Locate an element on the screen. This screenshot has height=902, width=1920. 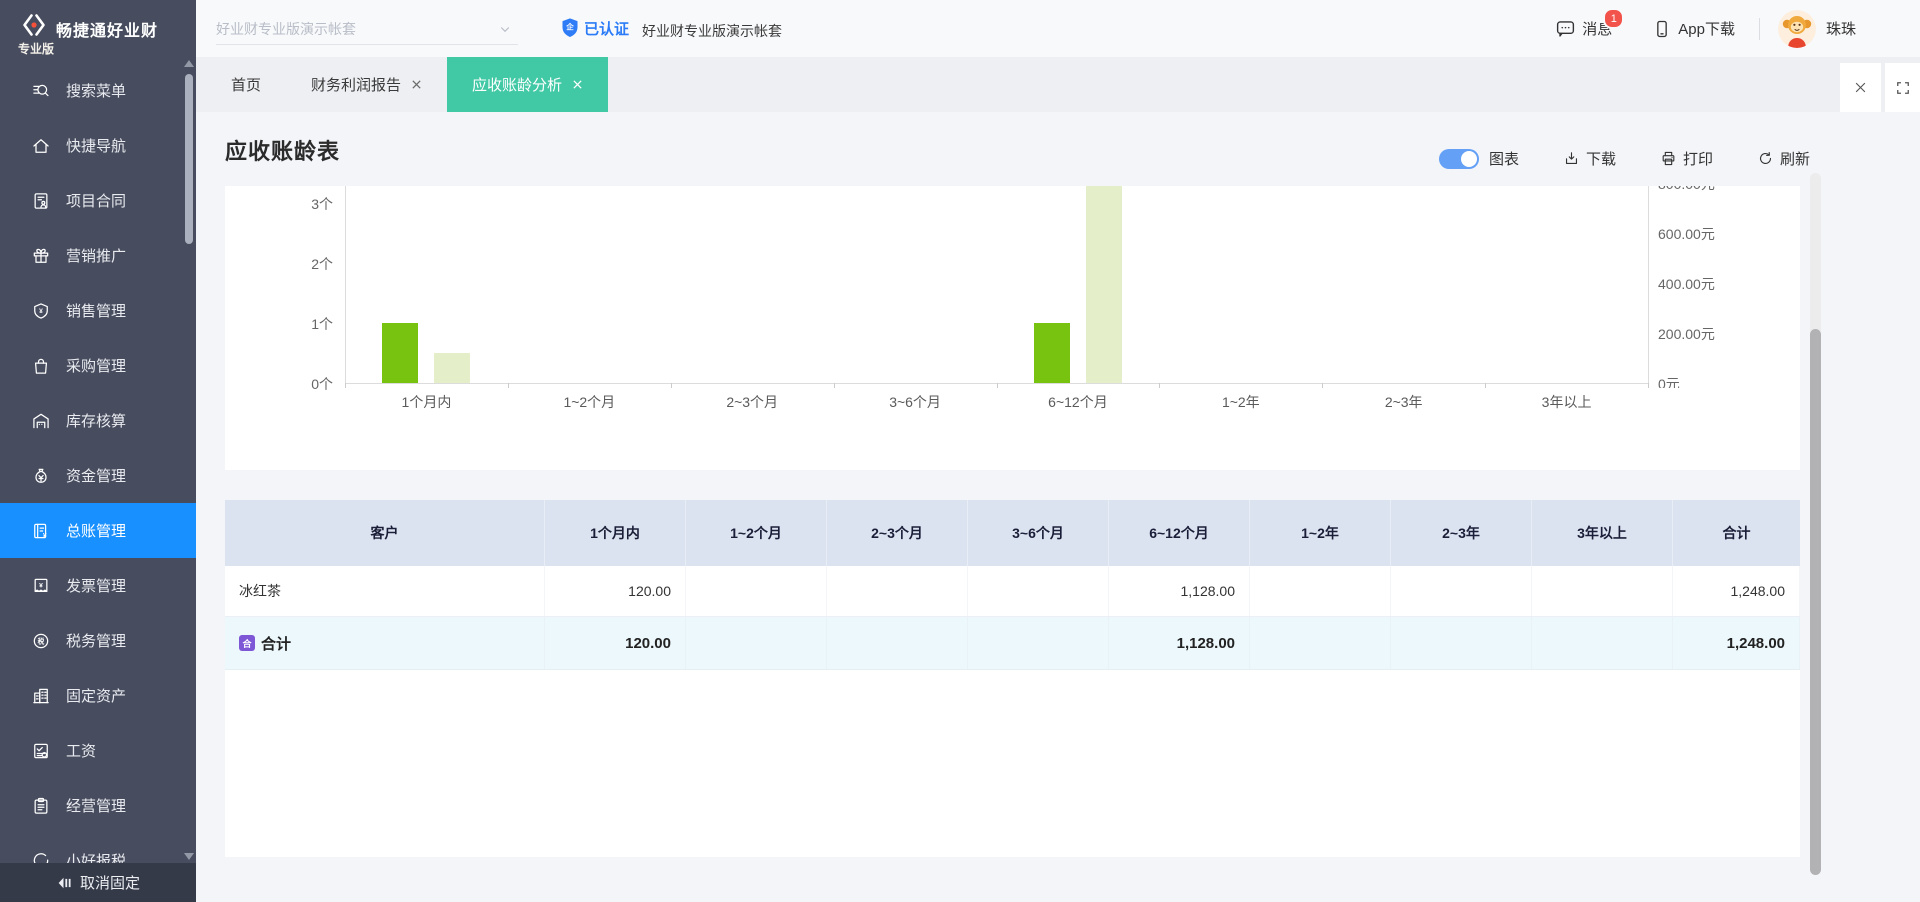
topbar: 好业财专业版演示帐套 企 已认证 好业财专业版演示帐套 消息 1 is located at coordinates (1058, 29).